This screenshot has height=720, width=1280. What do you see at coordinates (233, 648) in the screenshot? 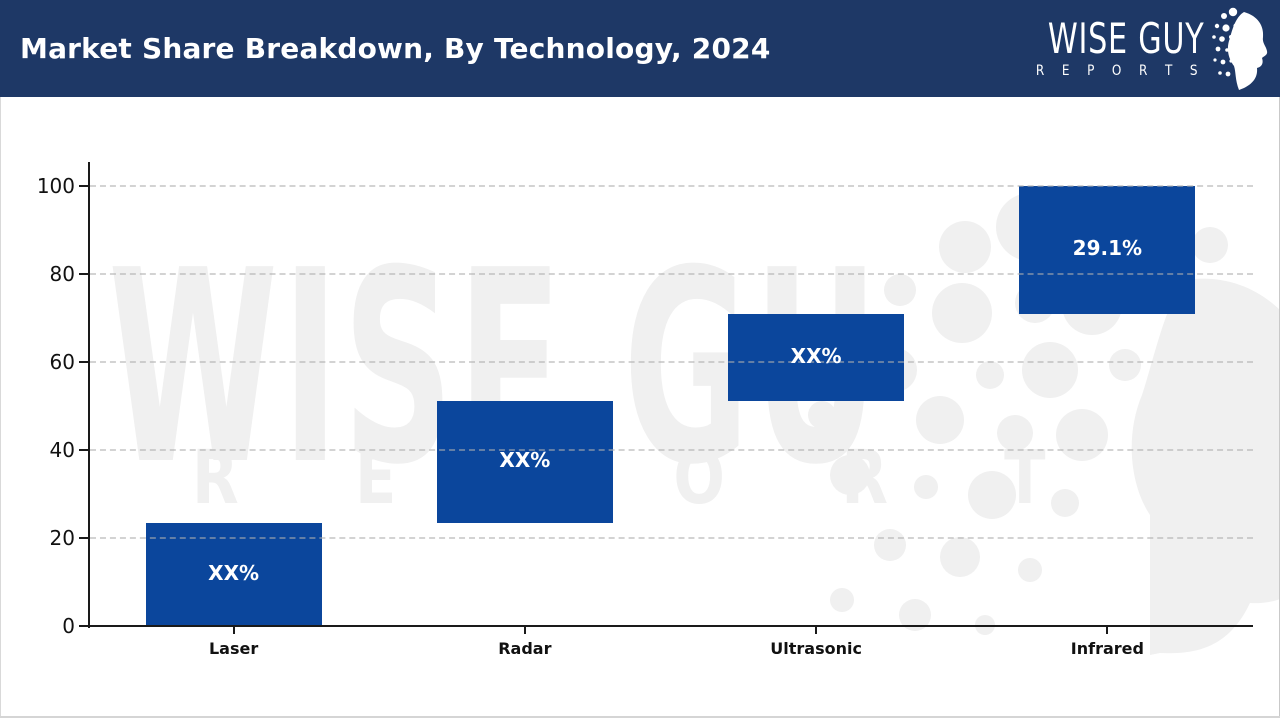
I see `category-label-laser: Laser` at bounding box center [233, 648].